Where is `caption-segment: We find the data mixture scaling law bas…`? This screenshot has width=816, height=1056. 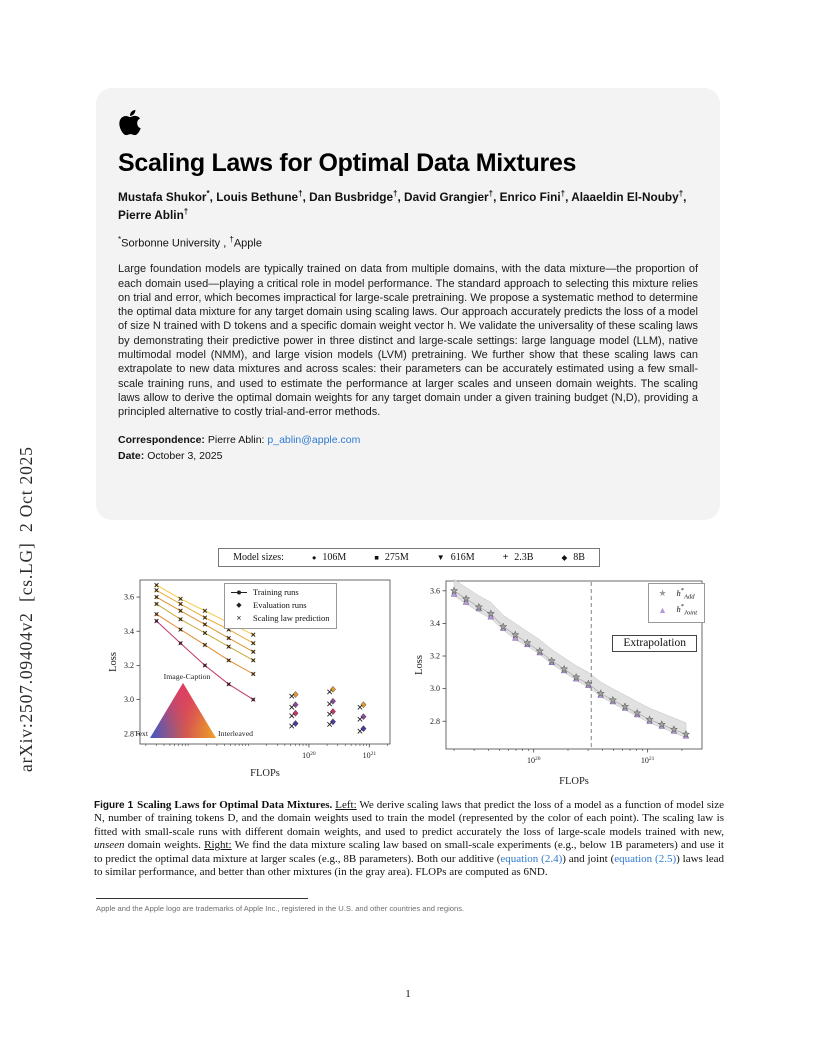 caption-segment: We find the data mixture scaling law bas… is located at coordinates (409, 852).